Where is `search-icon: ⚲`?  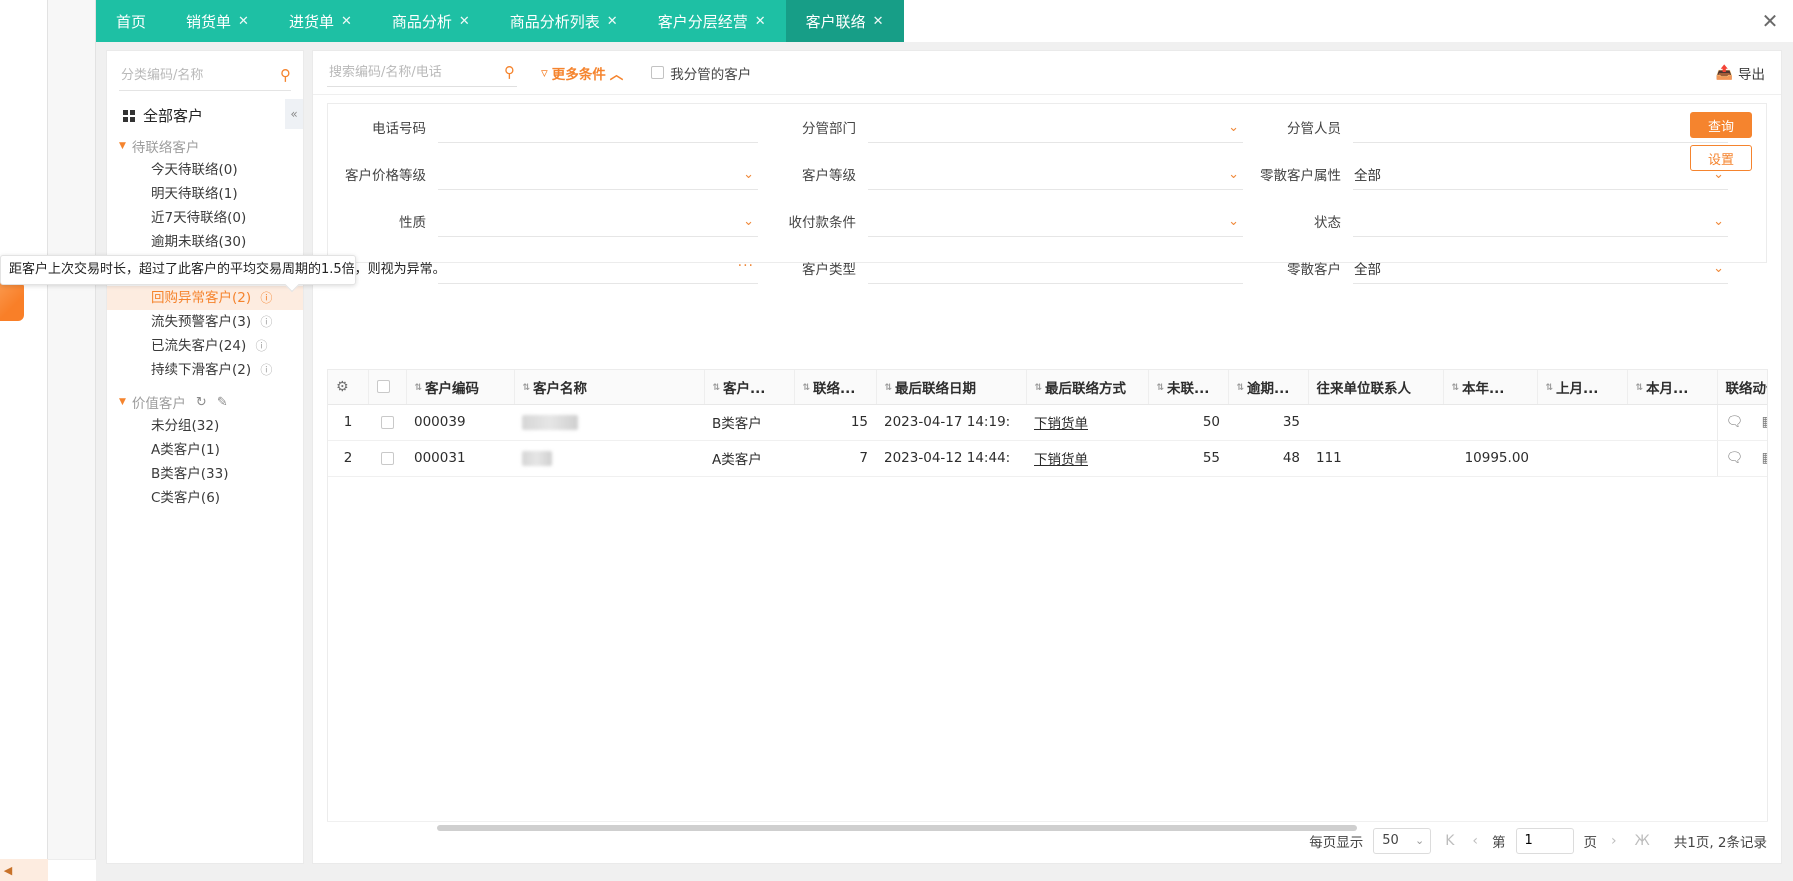
search-icon: ⚲ is located at coordinates (509, 72).